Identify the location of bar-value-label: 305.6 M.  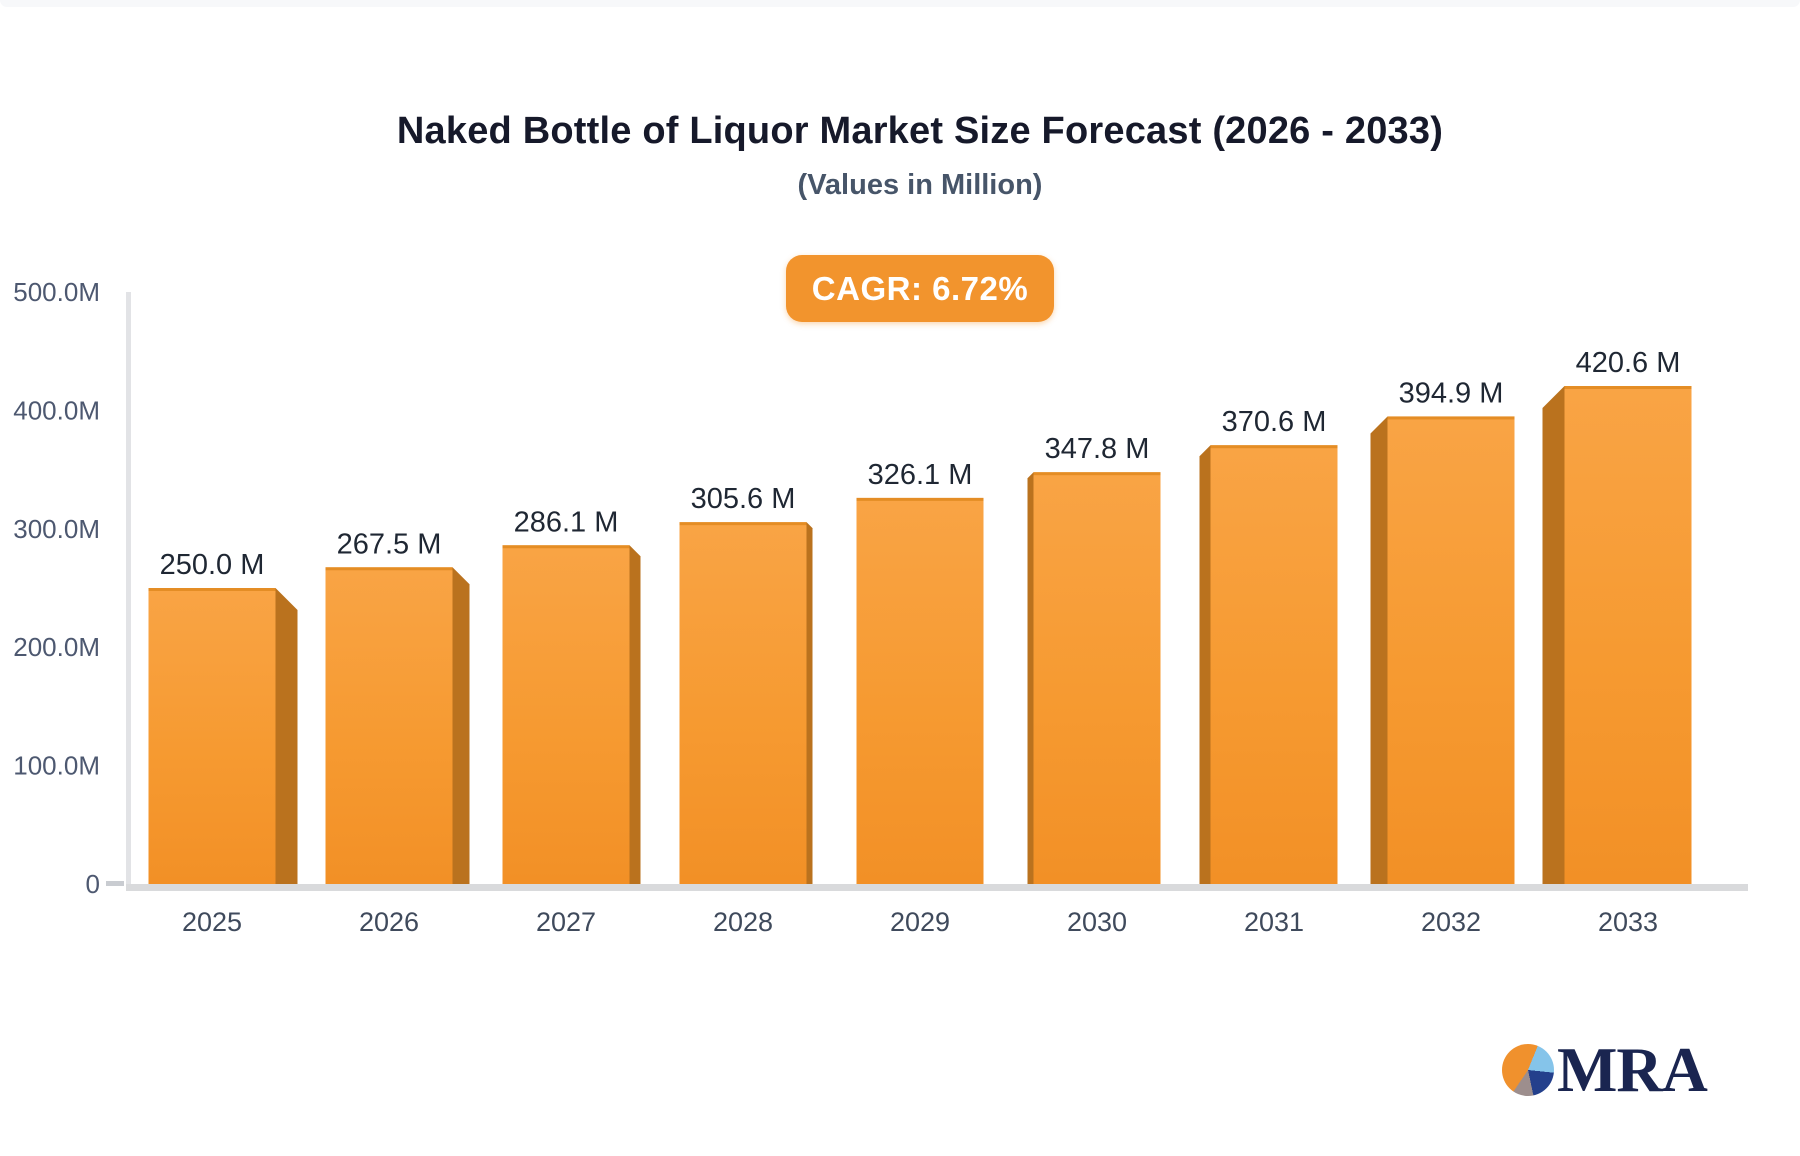
(743, 499).